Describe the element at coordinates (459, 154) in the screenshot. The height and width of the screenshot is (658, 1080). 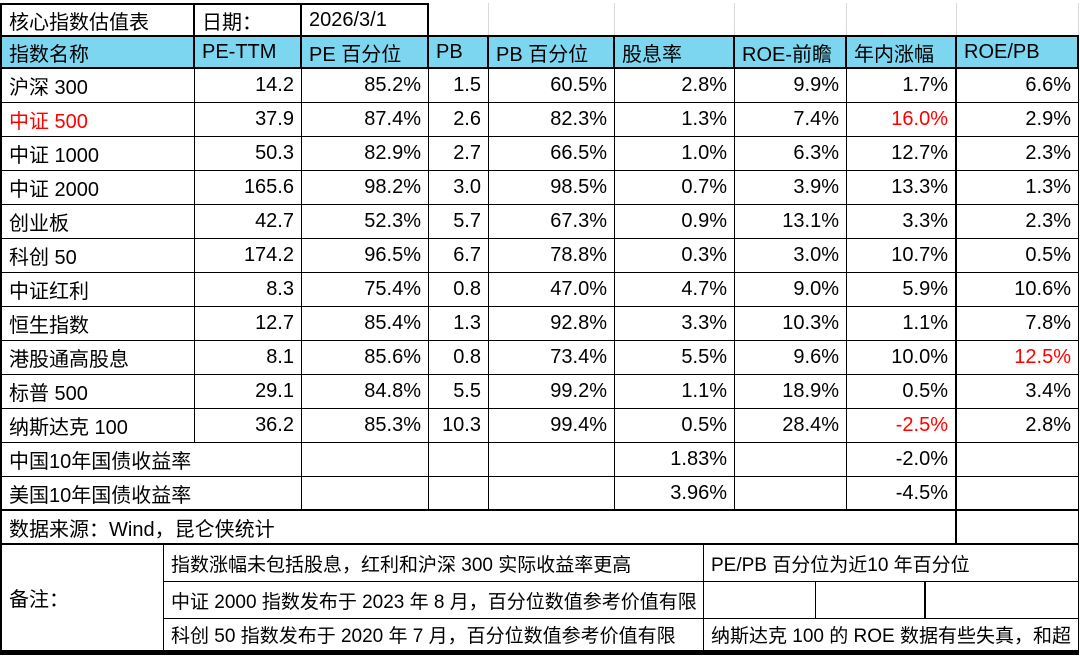
I see `pb-cell: 2.7` at that location.